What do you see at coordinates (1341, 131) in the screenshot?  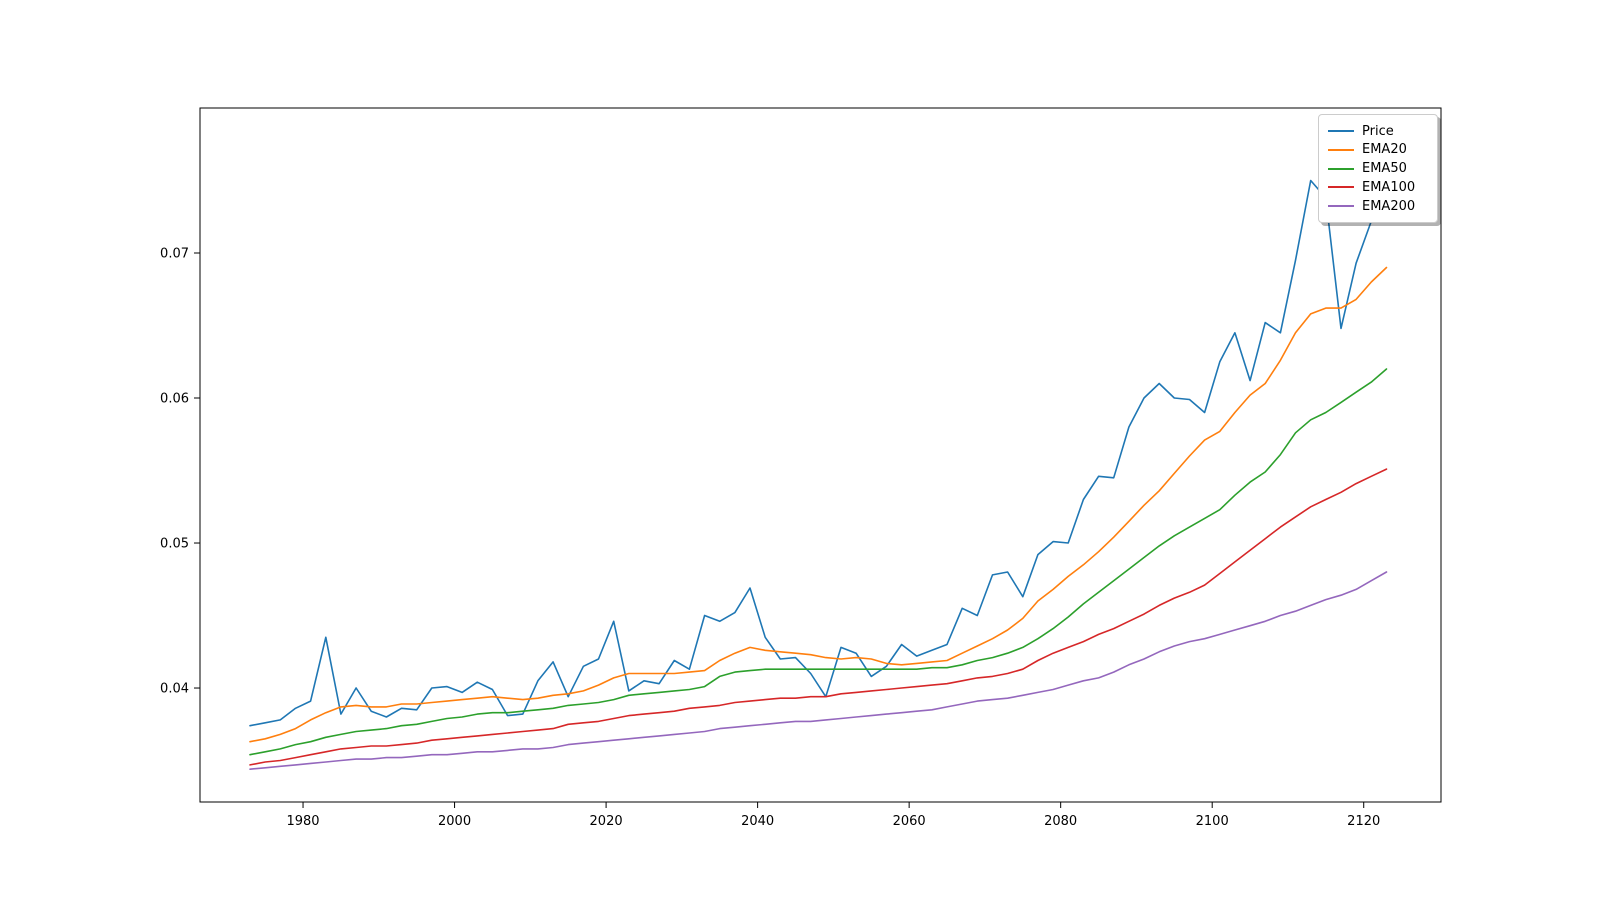 I see `legend-line-sample-price` at bounding box center [1341, 131].